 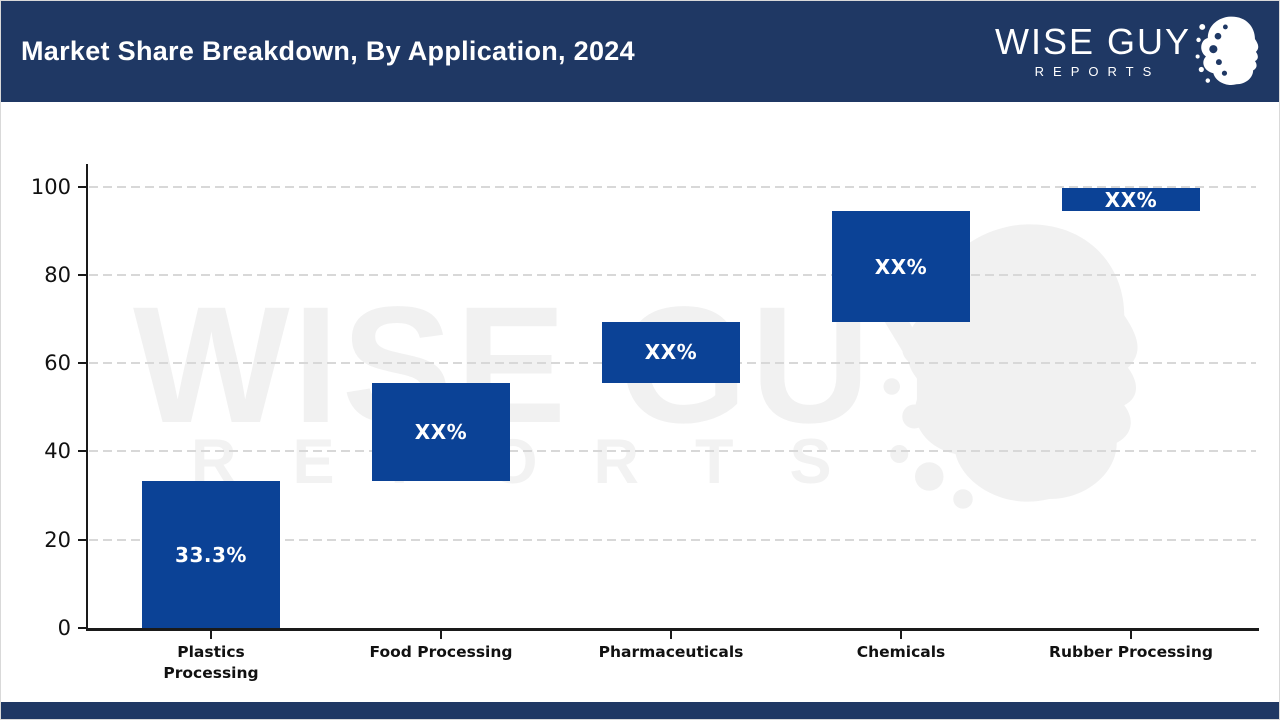 What do you see at coordinates (671, 652) in the screenshot?
I see `category-label-2: Pharmaceuticals` at bounding box center [671, 652].